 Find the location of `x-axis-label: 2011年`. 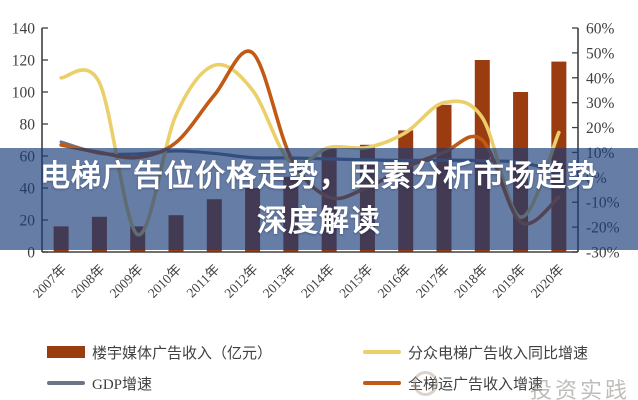

x-axis-label: 2011年 is located at coordinates (203, 281).